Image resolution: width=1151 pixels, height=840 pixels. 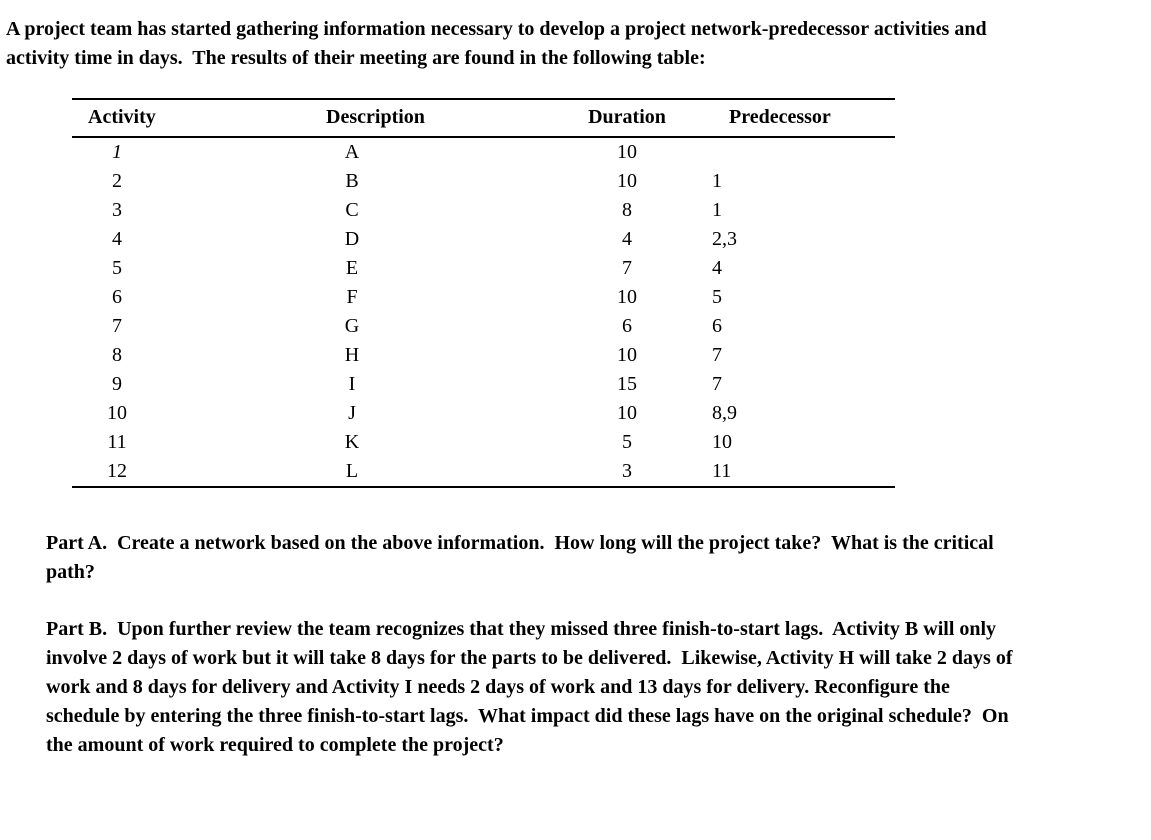 What do you see at coordinates (717, 297) in the screenshot?
I see `predecessor-cell: 5` at bounding box center [717, 297].